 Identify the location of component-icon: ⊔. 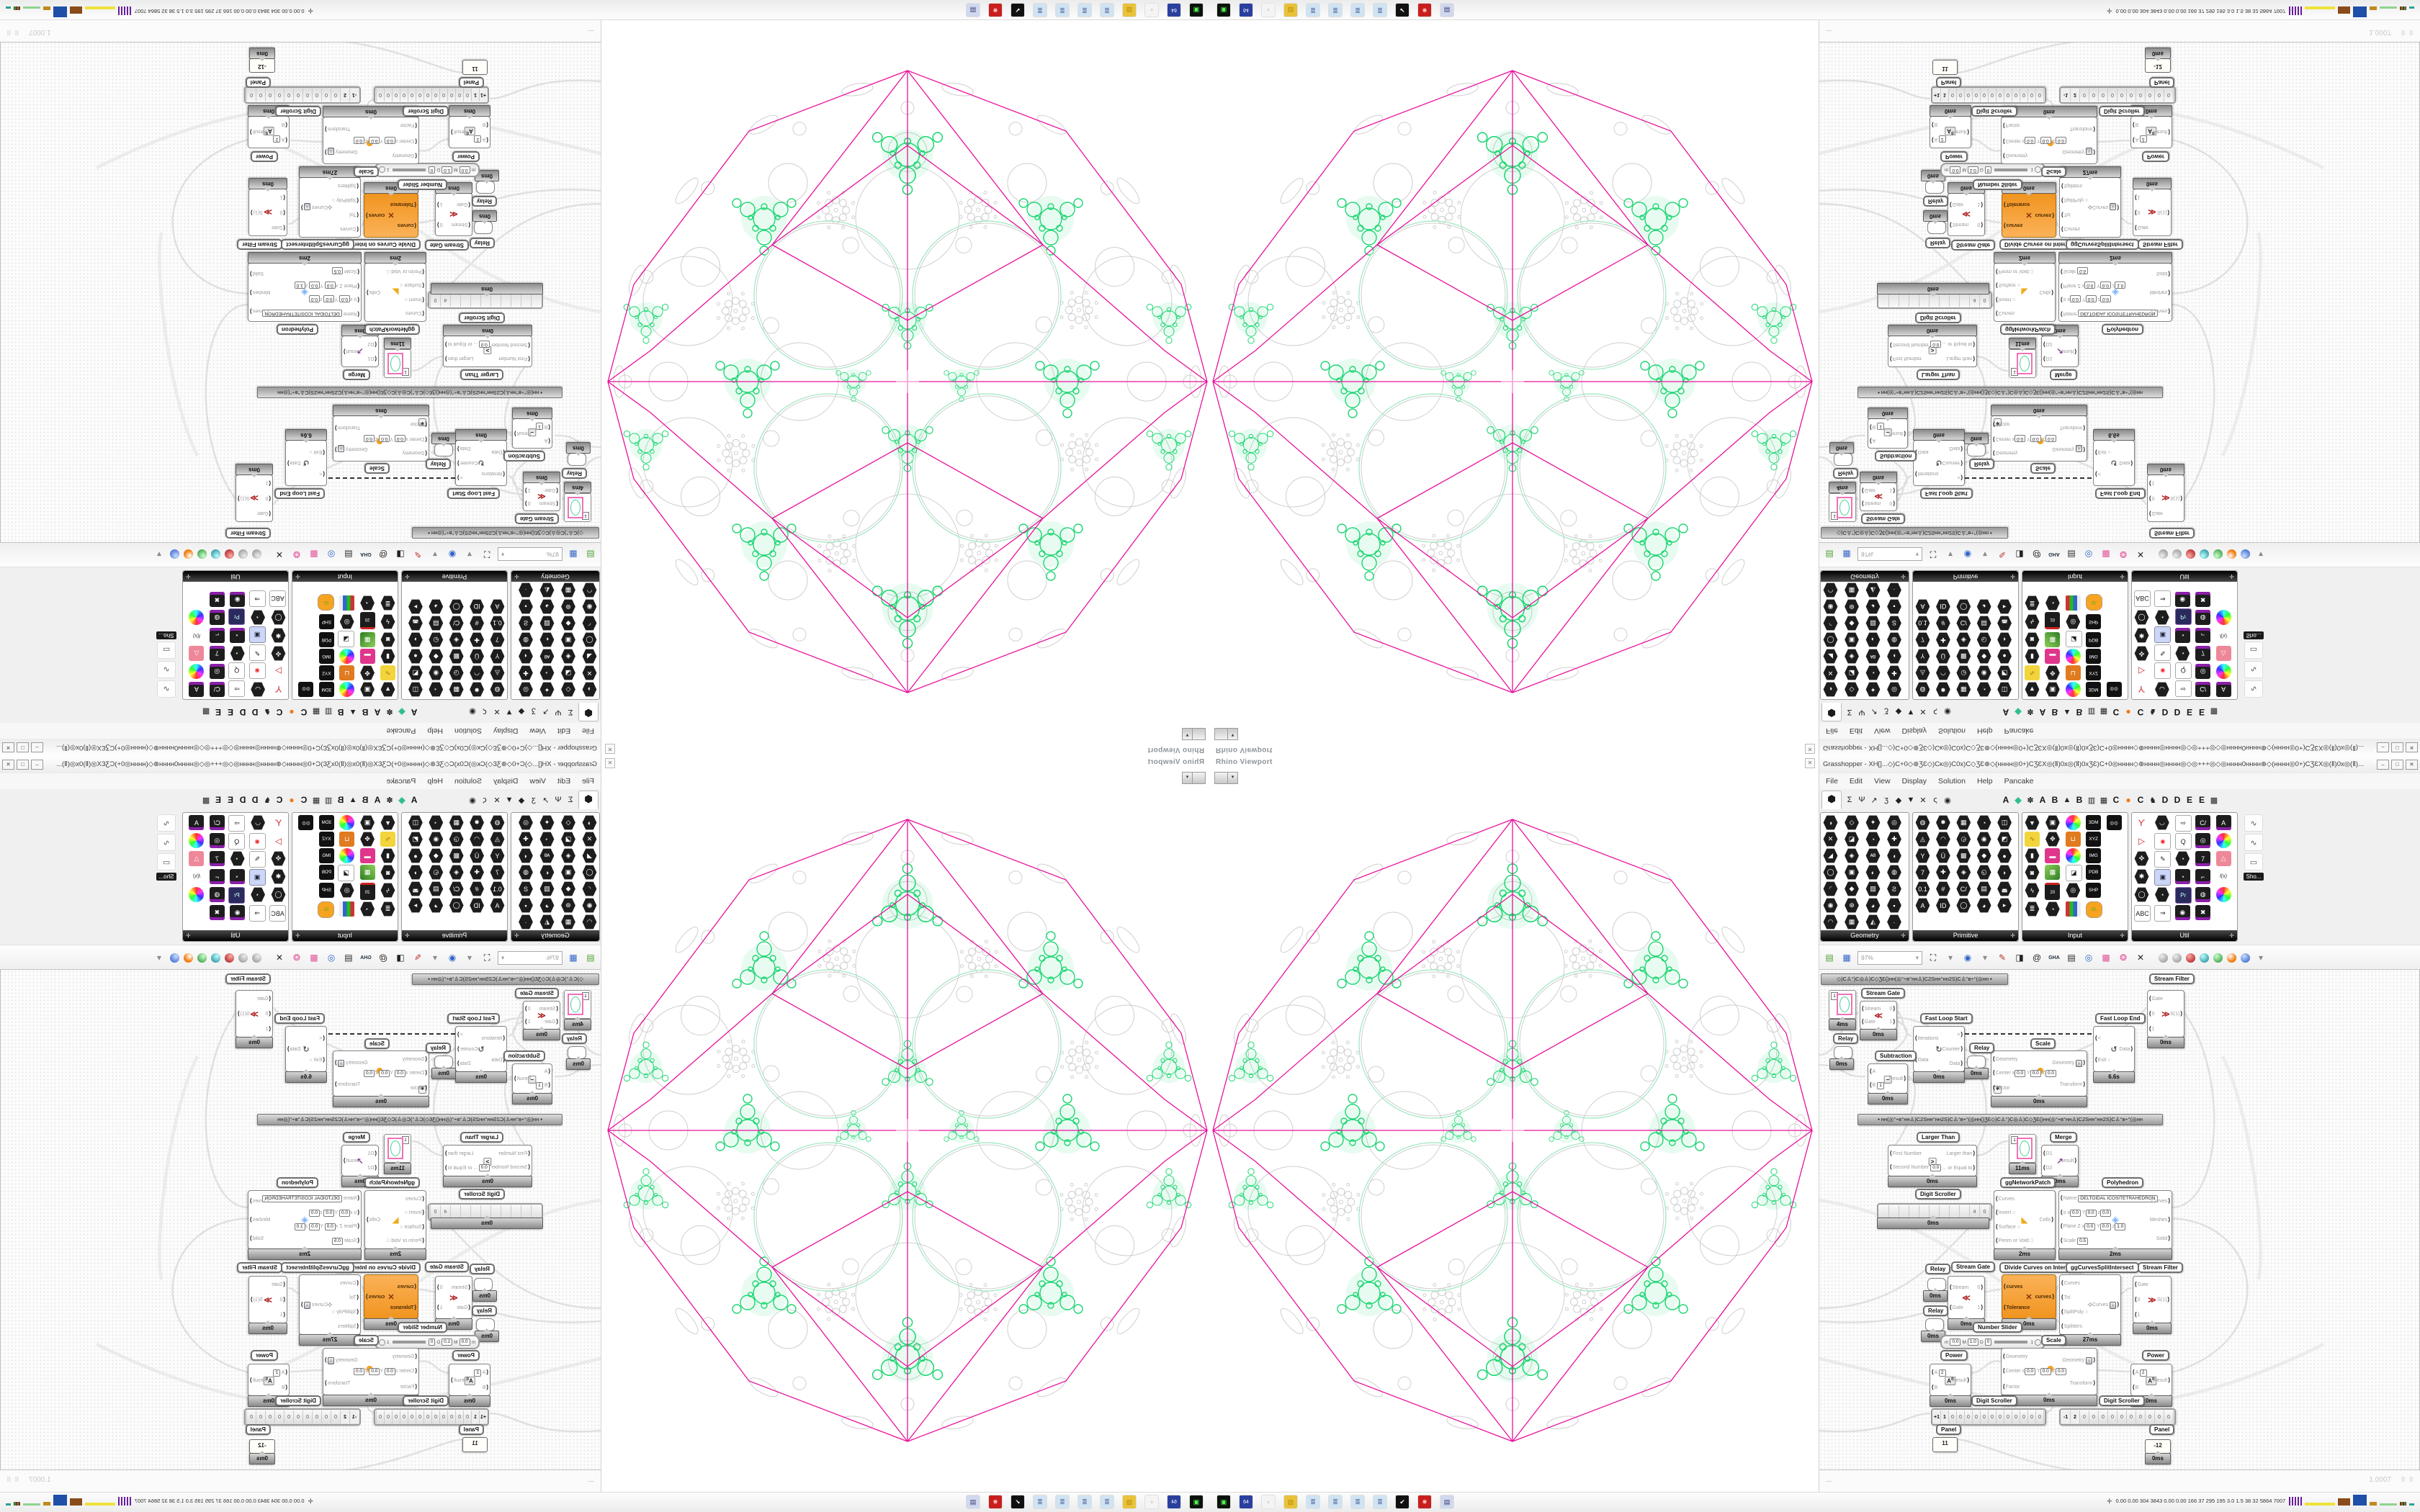
(2073, 839).